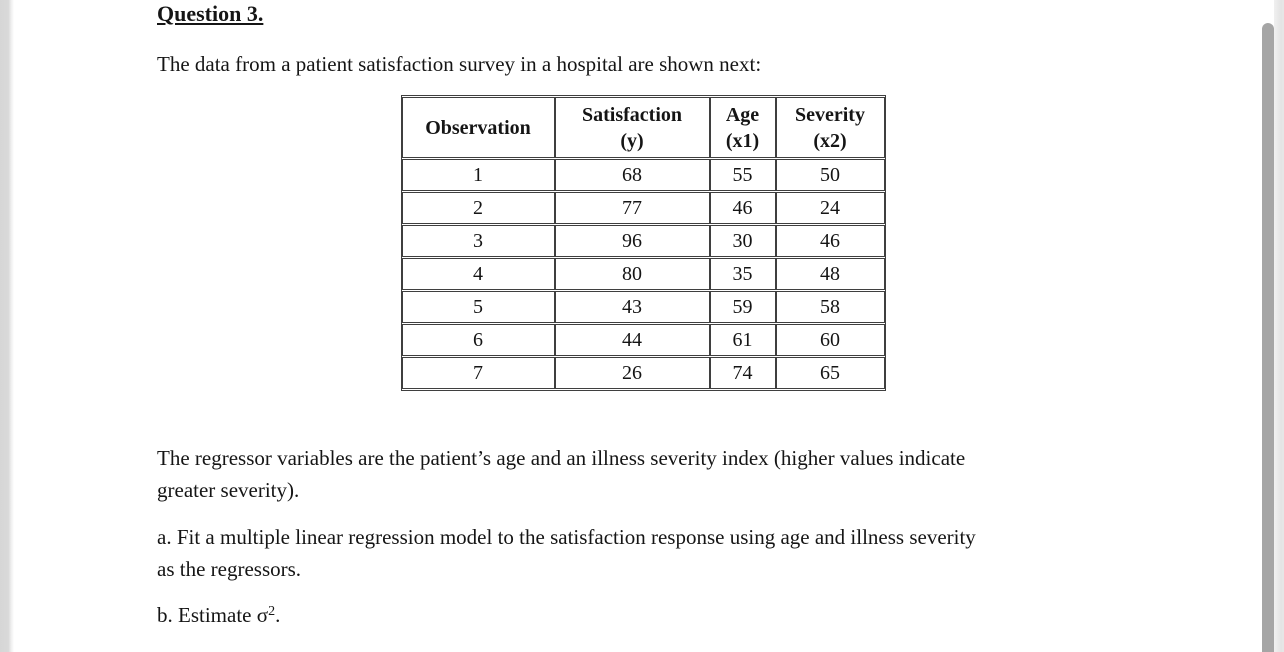 This screenshot has height=652, width=1284. I want to click on header-satisfaction-line2: (y), so click(632, 140).